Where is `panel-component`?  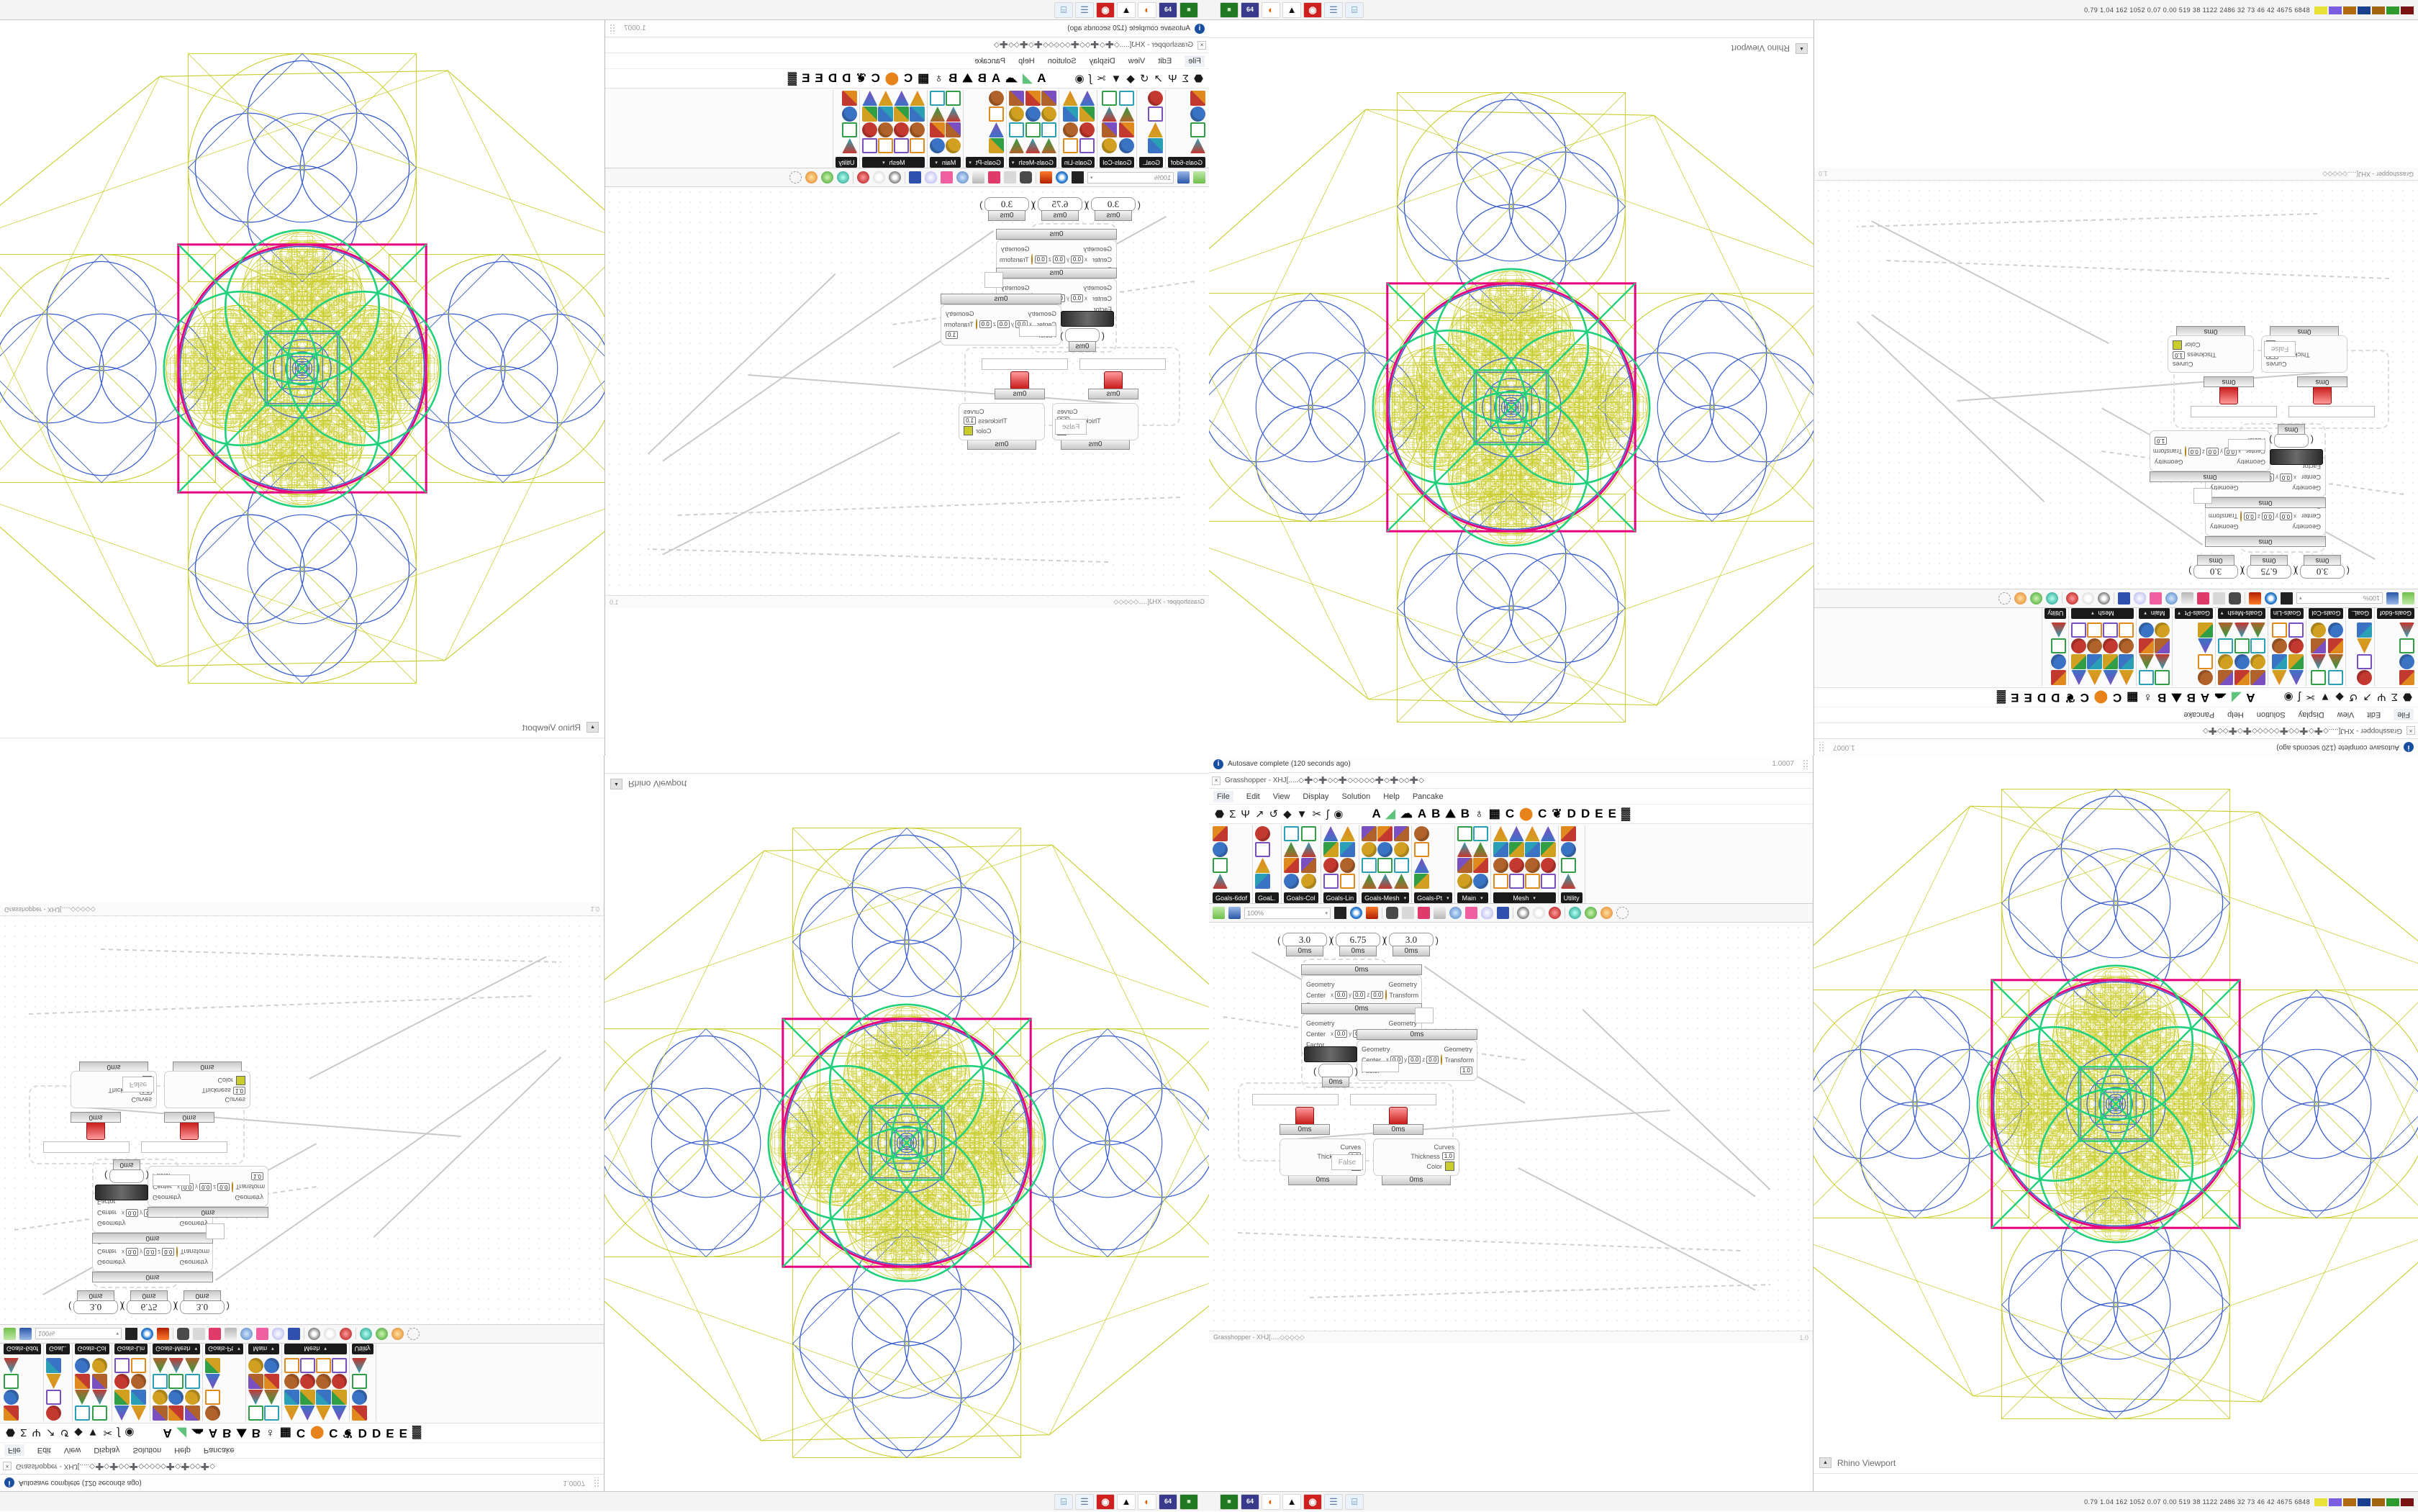 panel-component is located at coordinates (215, 1231).